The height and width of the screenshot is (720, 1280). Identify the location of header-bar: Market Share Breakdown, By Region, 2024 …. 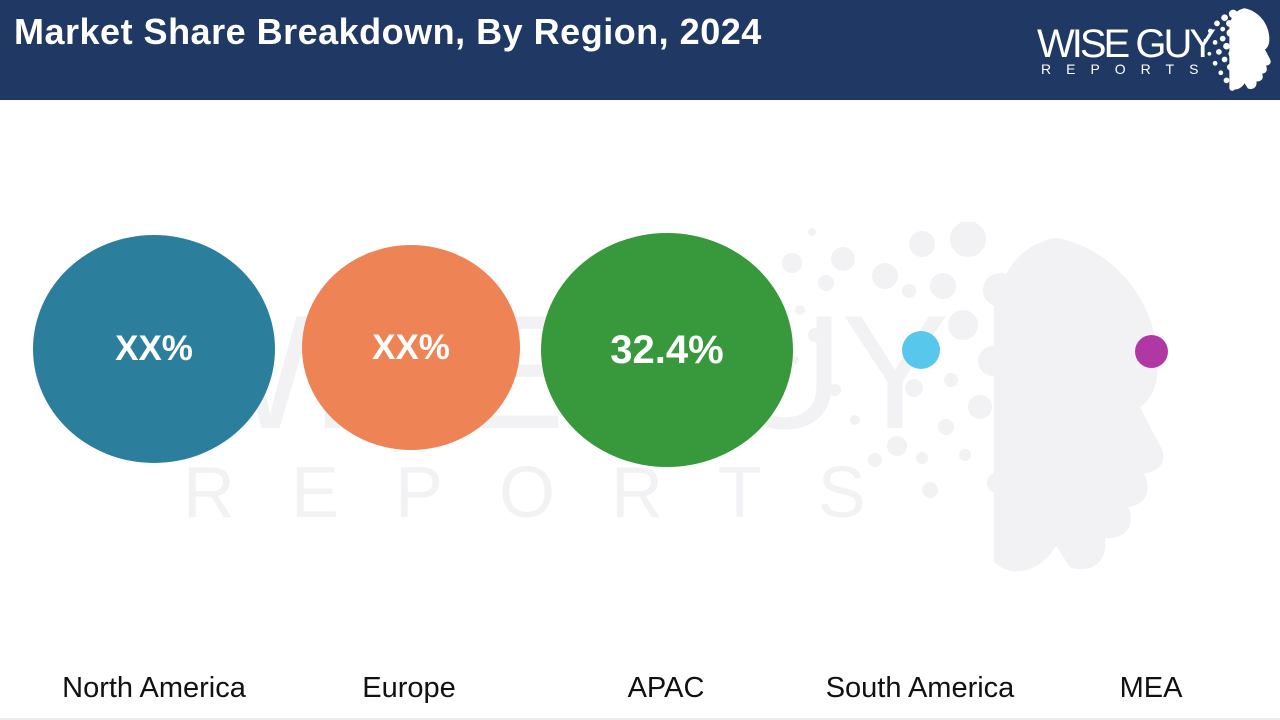
(640, 50).